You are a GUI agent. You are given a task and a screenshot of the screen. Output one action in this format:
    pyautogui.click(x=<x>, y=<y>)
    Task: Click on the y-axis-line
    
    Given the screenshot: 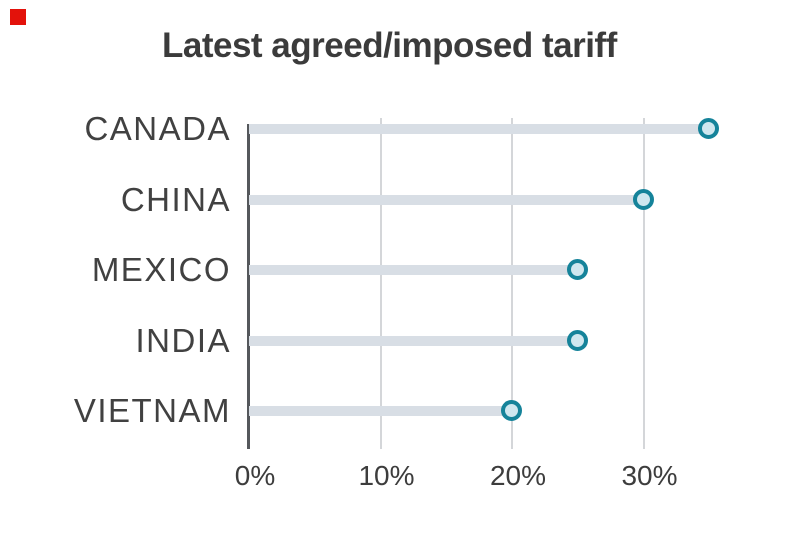 What is the action you would take?
    pyautogui.click(x=248, y=286)
    